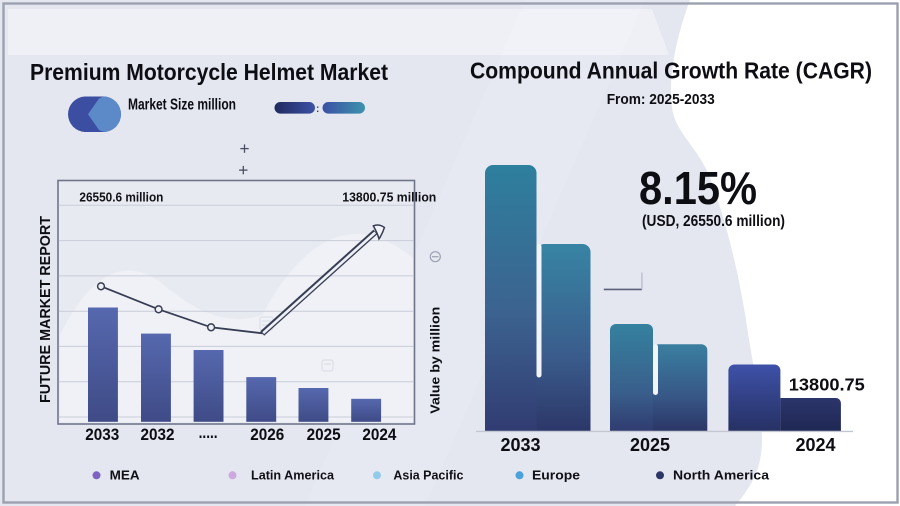 The image size is (900, 506). Describe the element at coordinates (721, 475) in the screenshot. I see `svg-text: North America` at that location.